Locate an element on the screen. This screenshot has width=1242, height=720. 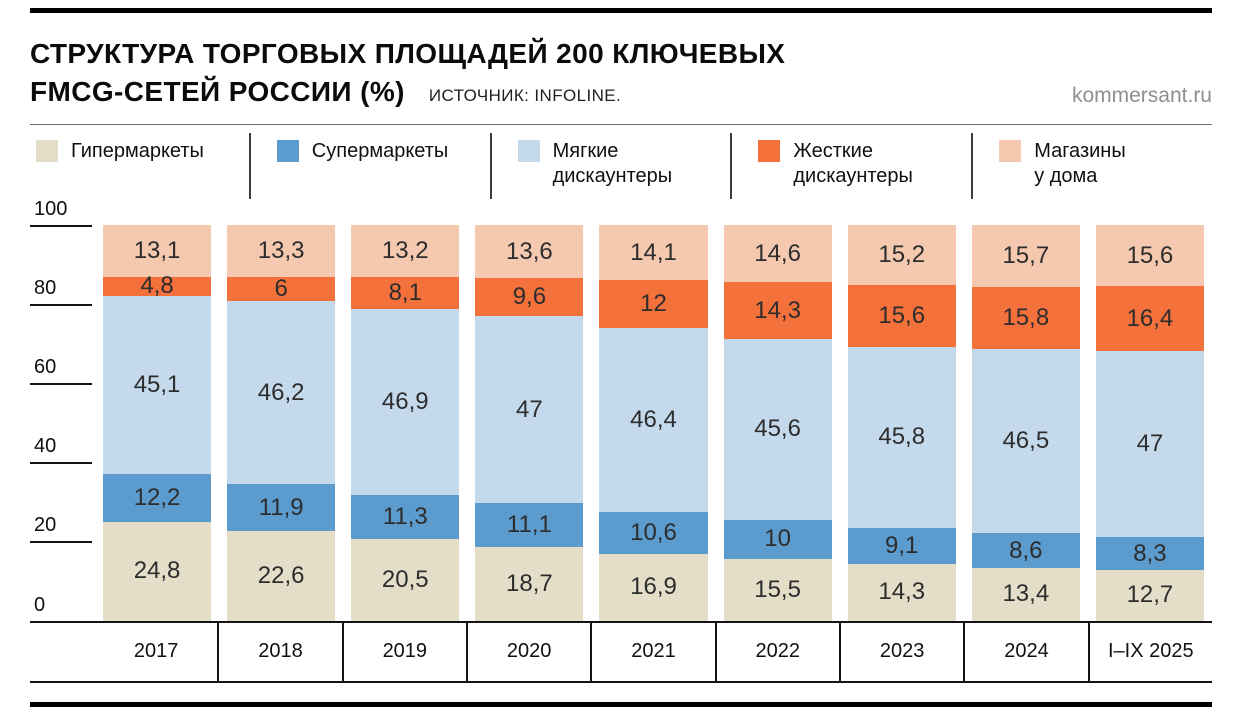
value-label: 12 is located at coordinates (653, 304).